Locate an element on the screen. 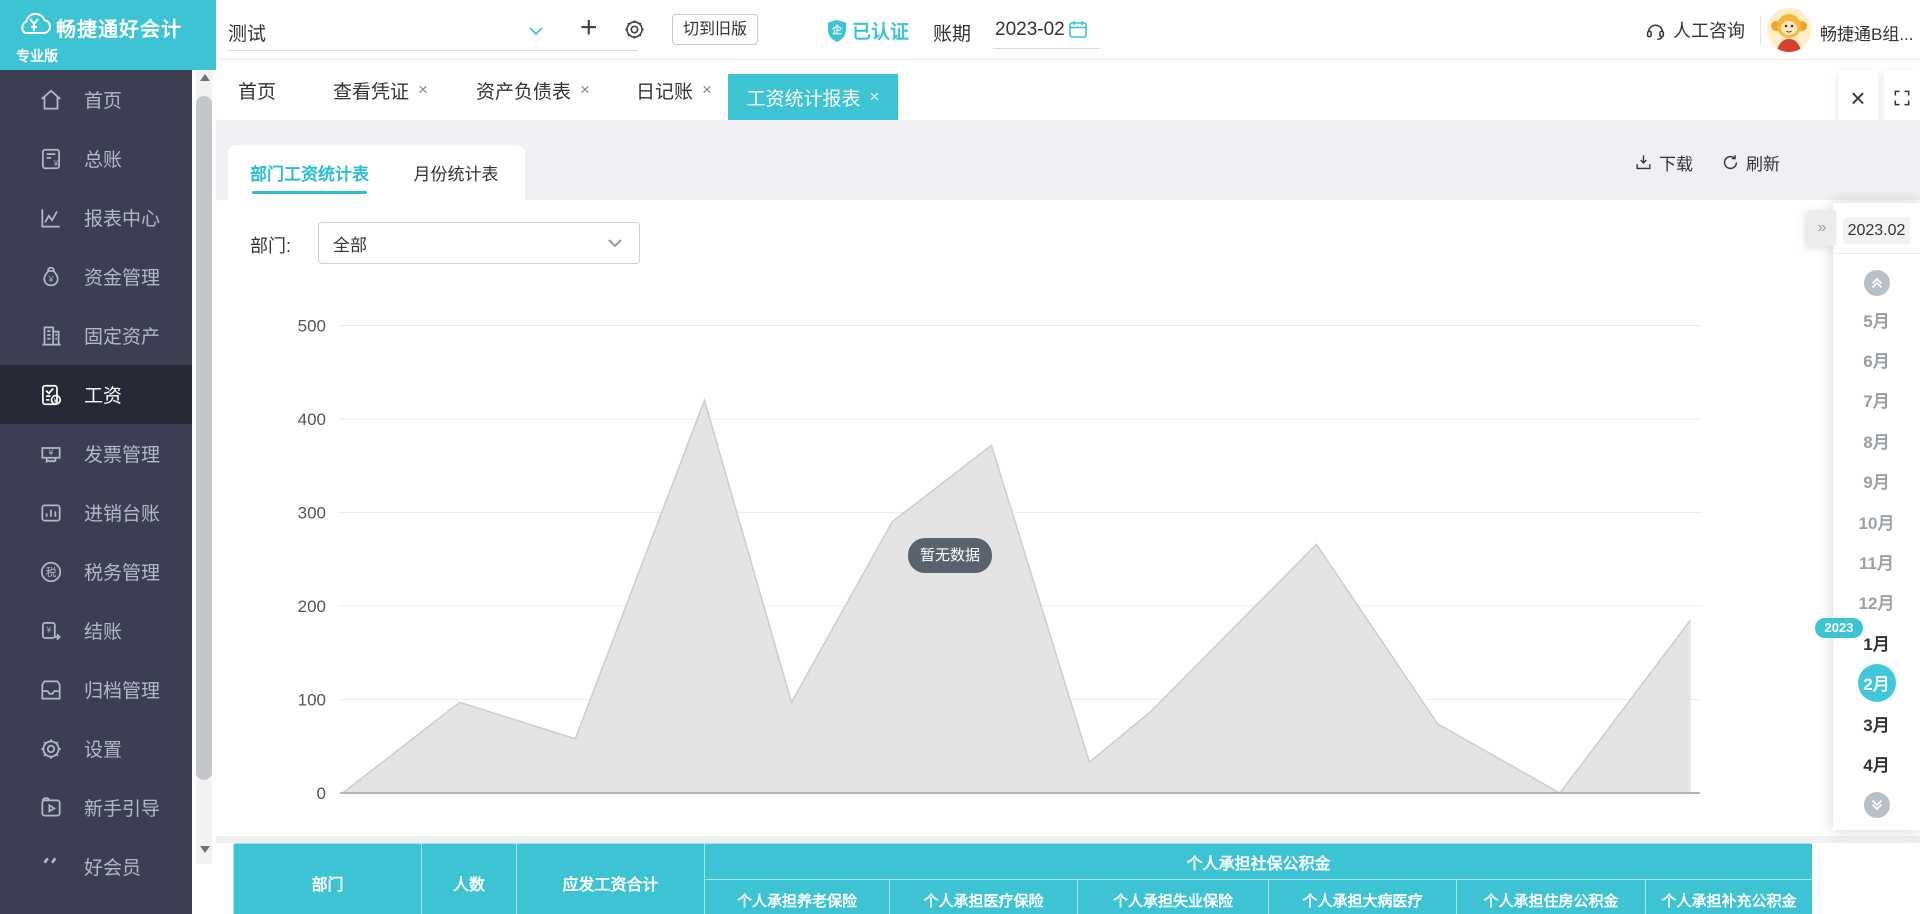 This screenshot has height=914, width=1920. account-select-underline is located at coordinates (433, 50).